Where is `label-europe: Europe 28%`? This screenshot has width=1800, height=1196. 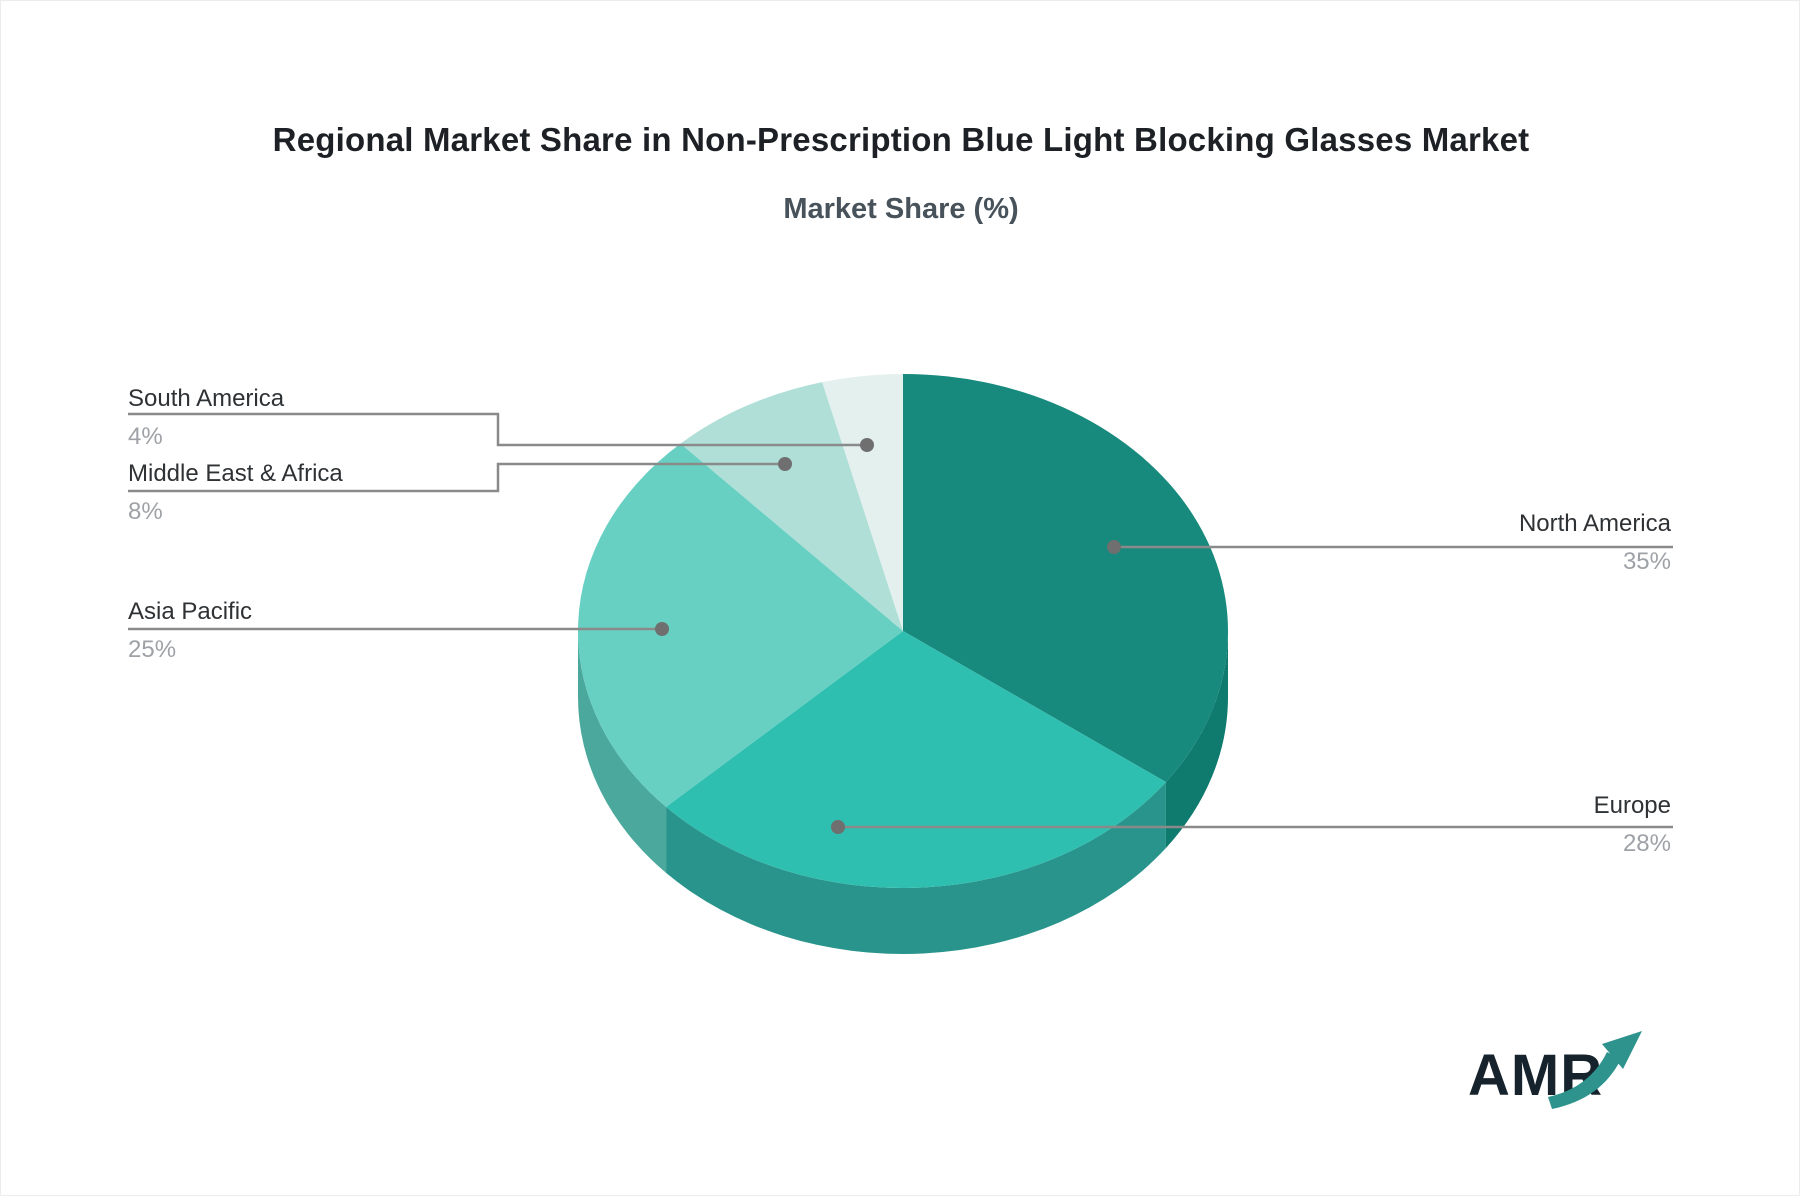
label-europe: Europe 28% is located at coordinates (1632, 825).